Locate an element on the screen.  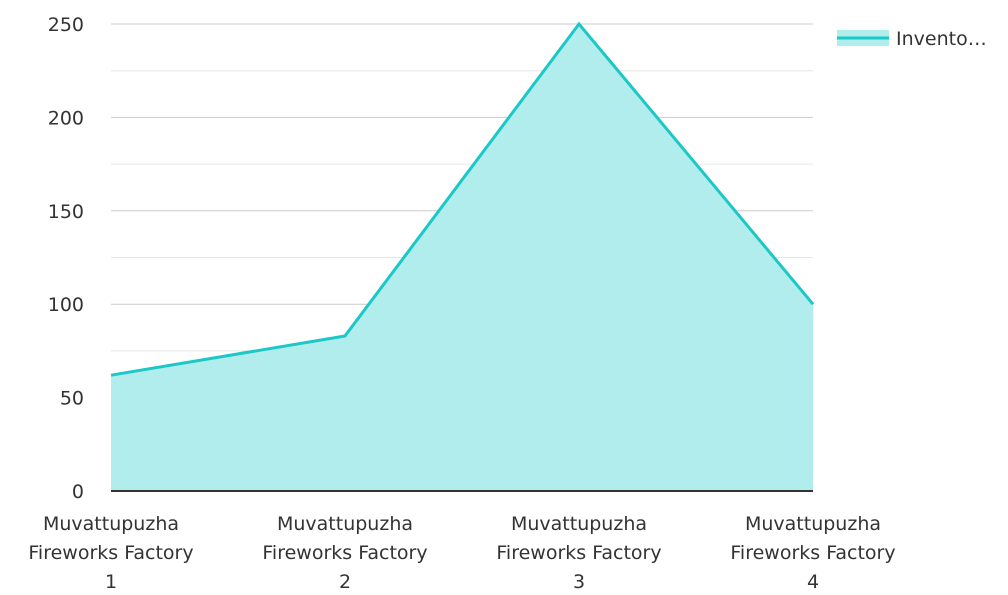
x-tick-label: Muvattupuzha Fireworks Factory 4 is located at coordinates (812, 553).